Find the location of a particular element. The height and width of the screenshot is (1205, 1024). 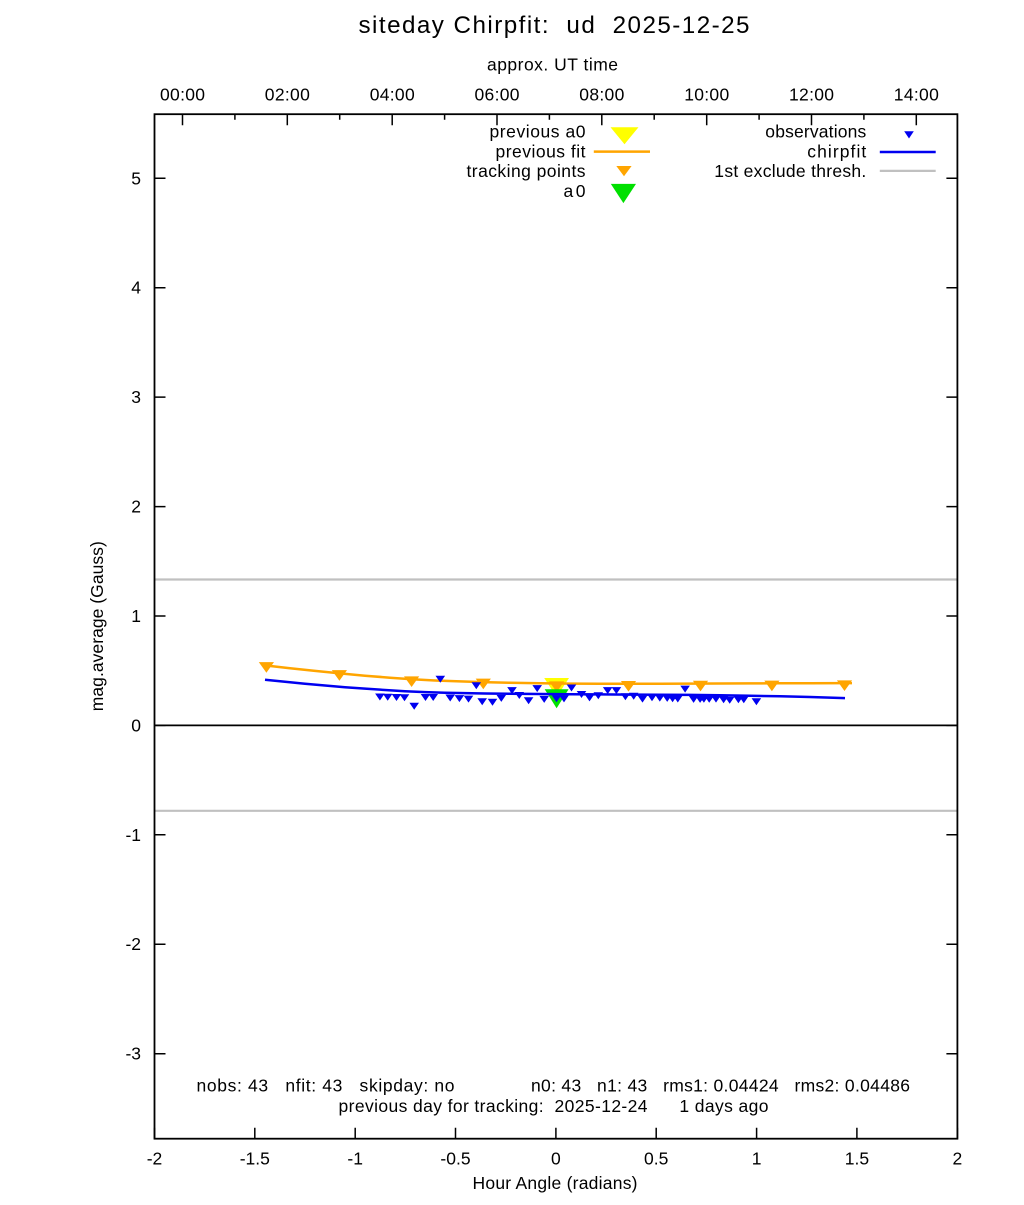

svg-text: 3 is located at coordinates (136, 397).